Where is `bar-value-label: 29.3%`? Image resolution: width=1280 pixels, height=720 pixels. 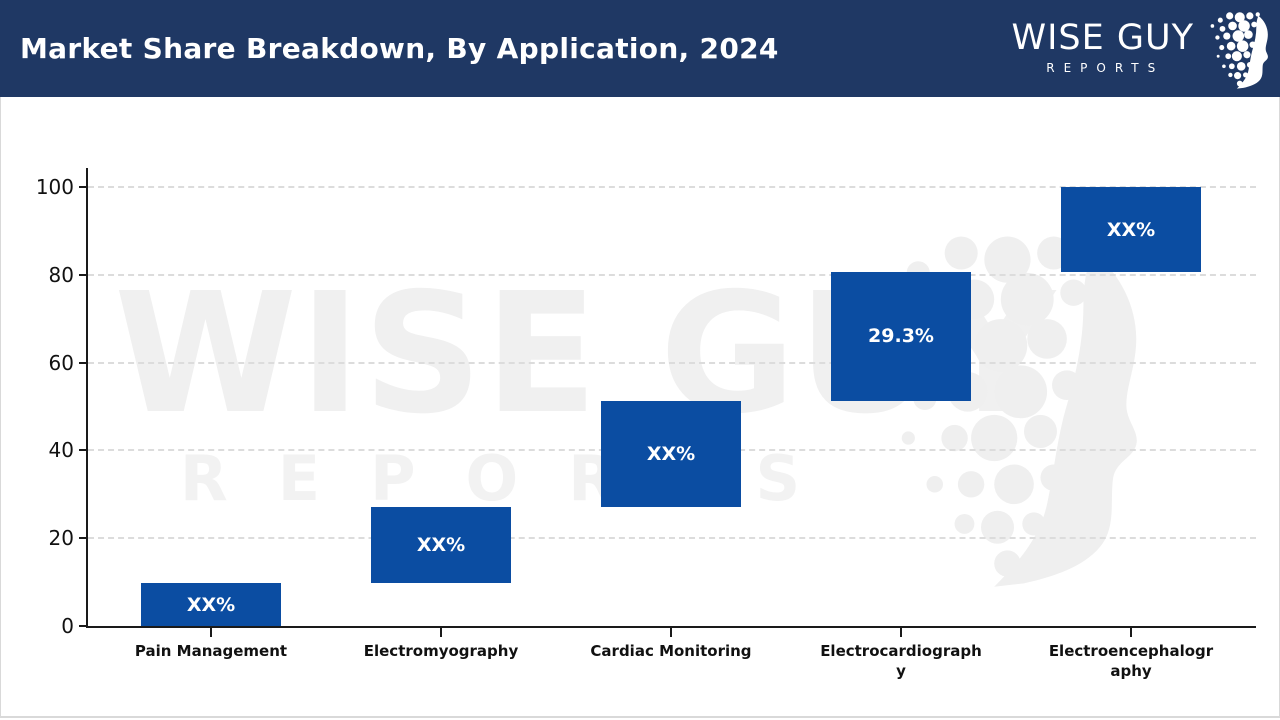
bar-value-label: 29.3% is located at coordinates (901, 336).